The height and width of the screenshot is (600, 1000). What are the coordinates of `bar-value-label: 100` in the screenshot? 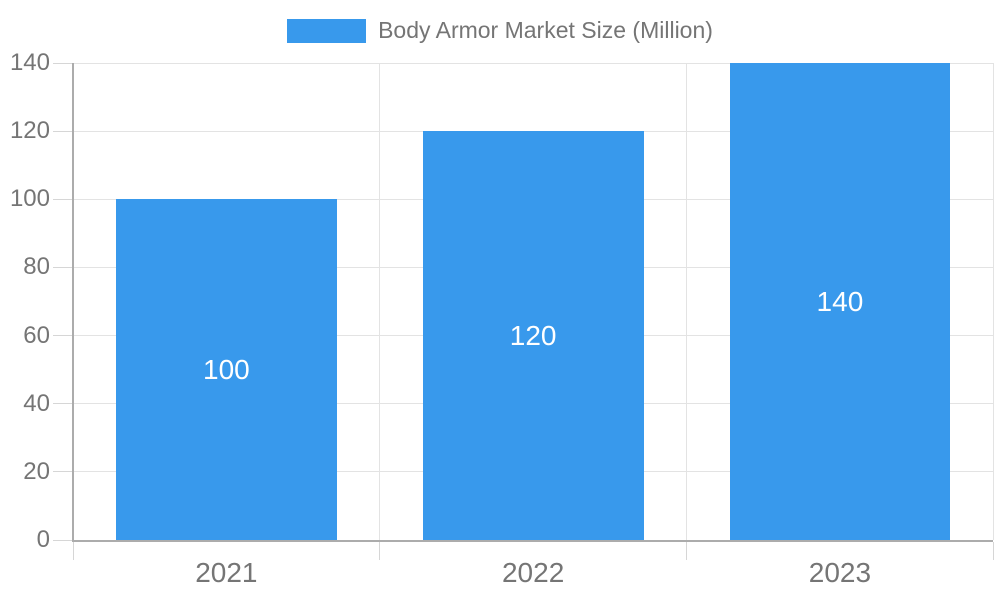 It's located at (226, 369).